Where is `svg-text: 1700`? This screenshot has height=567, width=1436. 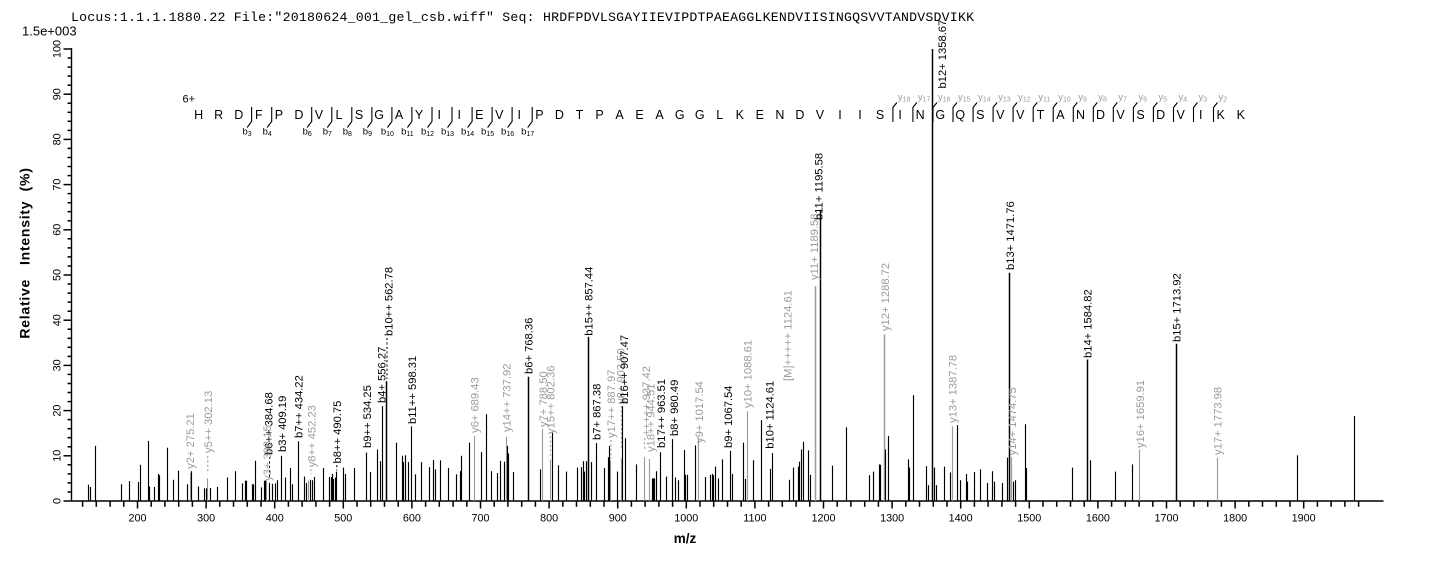
svg-text: 1700 is located at coordinates (1166, 519).